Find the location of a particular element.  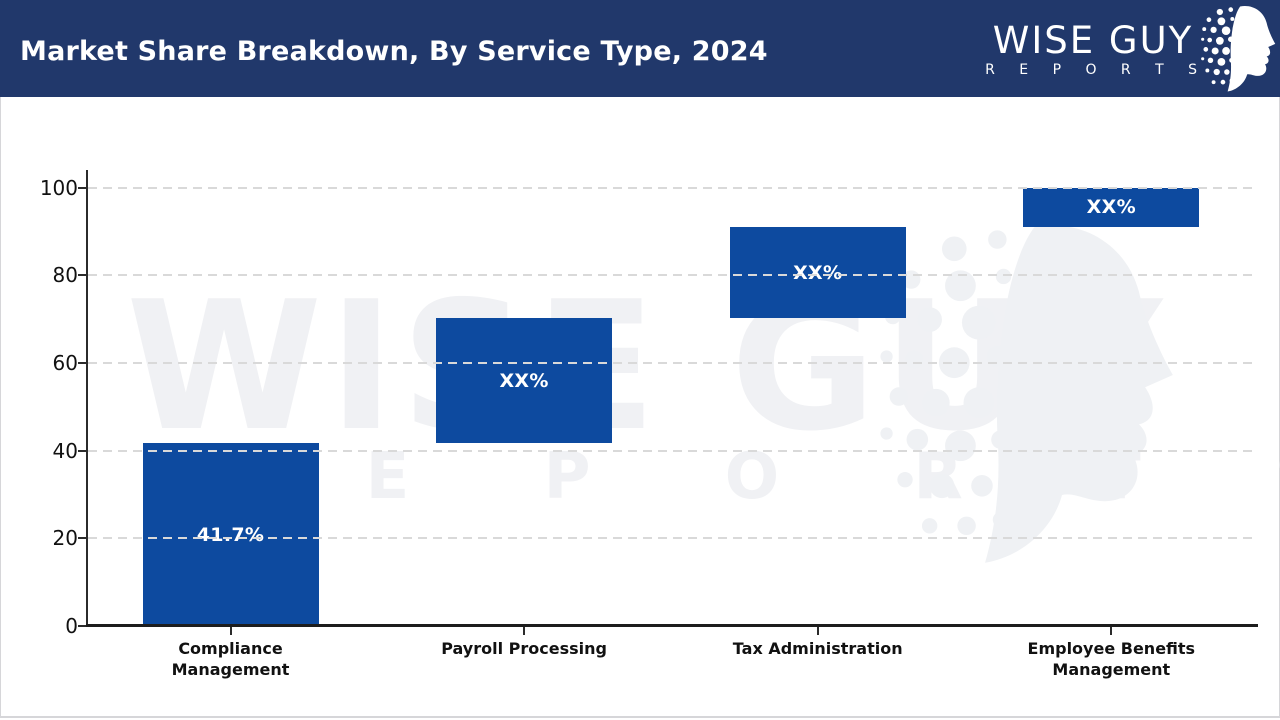

watermark-face-icon is located at coordinates (1022, 395).